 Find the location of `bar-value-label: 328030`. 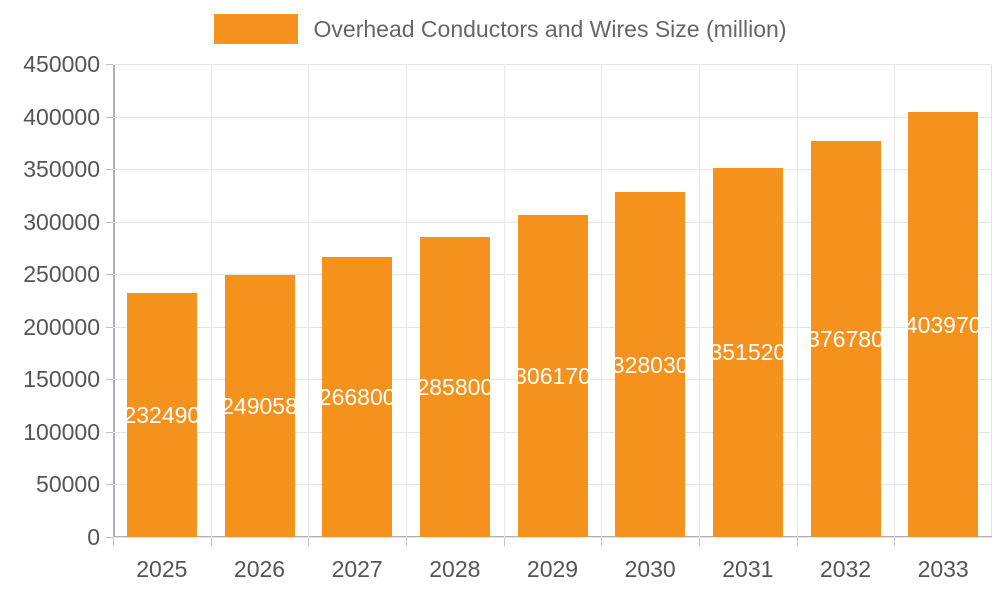

bar-value-label: 328030 is located at coordinates (650, 364).